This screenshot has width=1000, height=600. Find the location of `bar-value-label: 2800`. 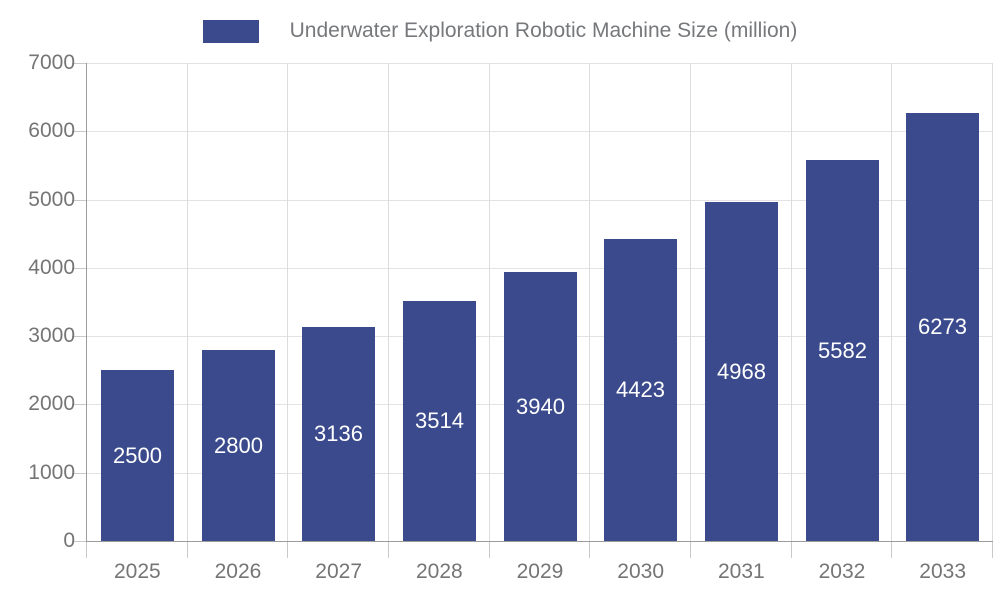

bar-value-label: 2800 is located at coordinates (238, 445).